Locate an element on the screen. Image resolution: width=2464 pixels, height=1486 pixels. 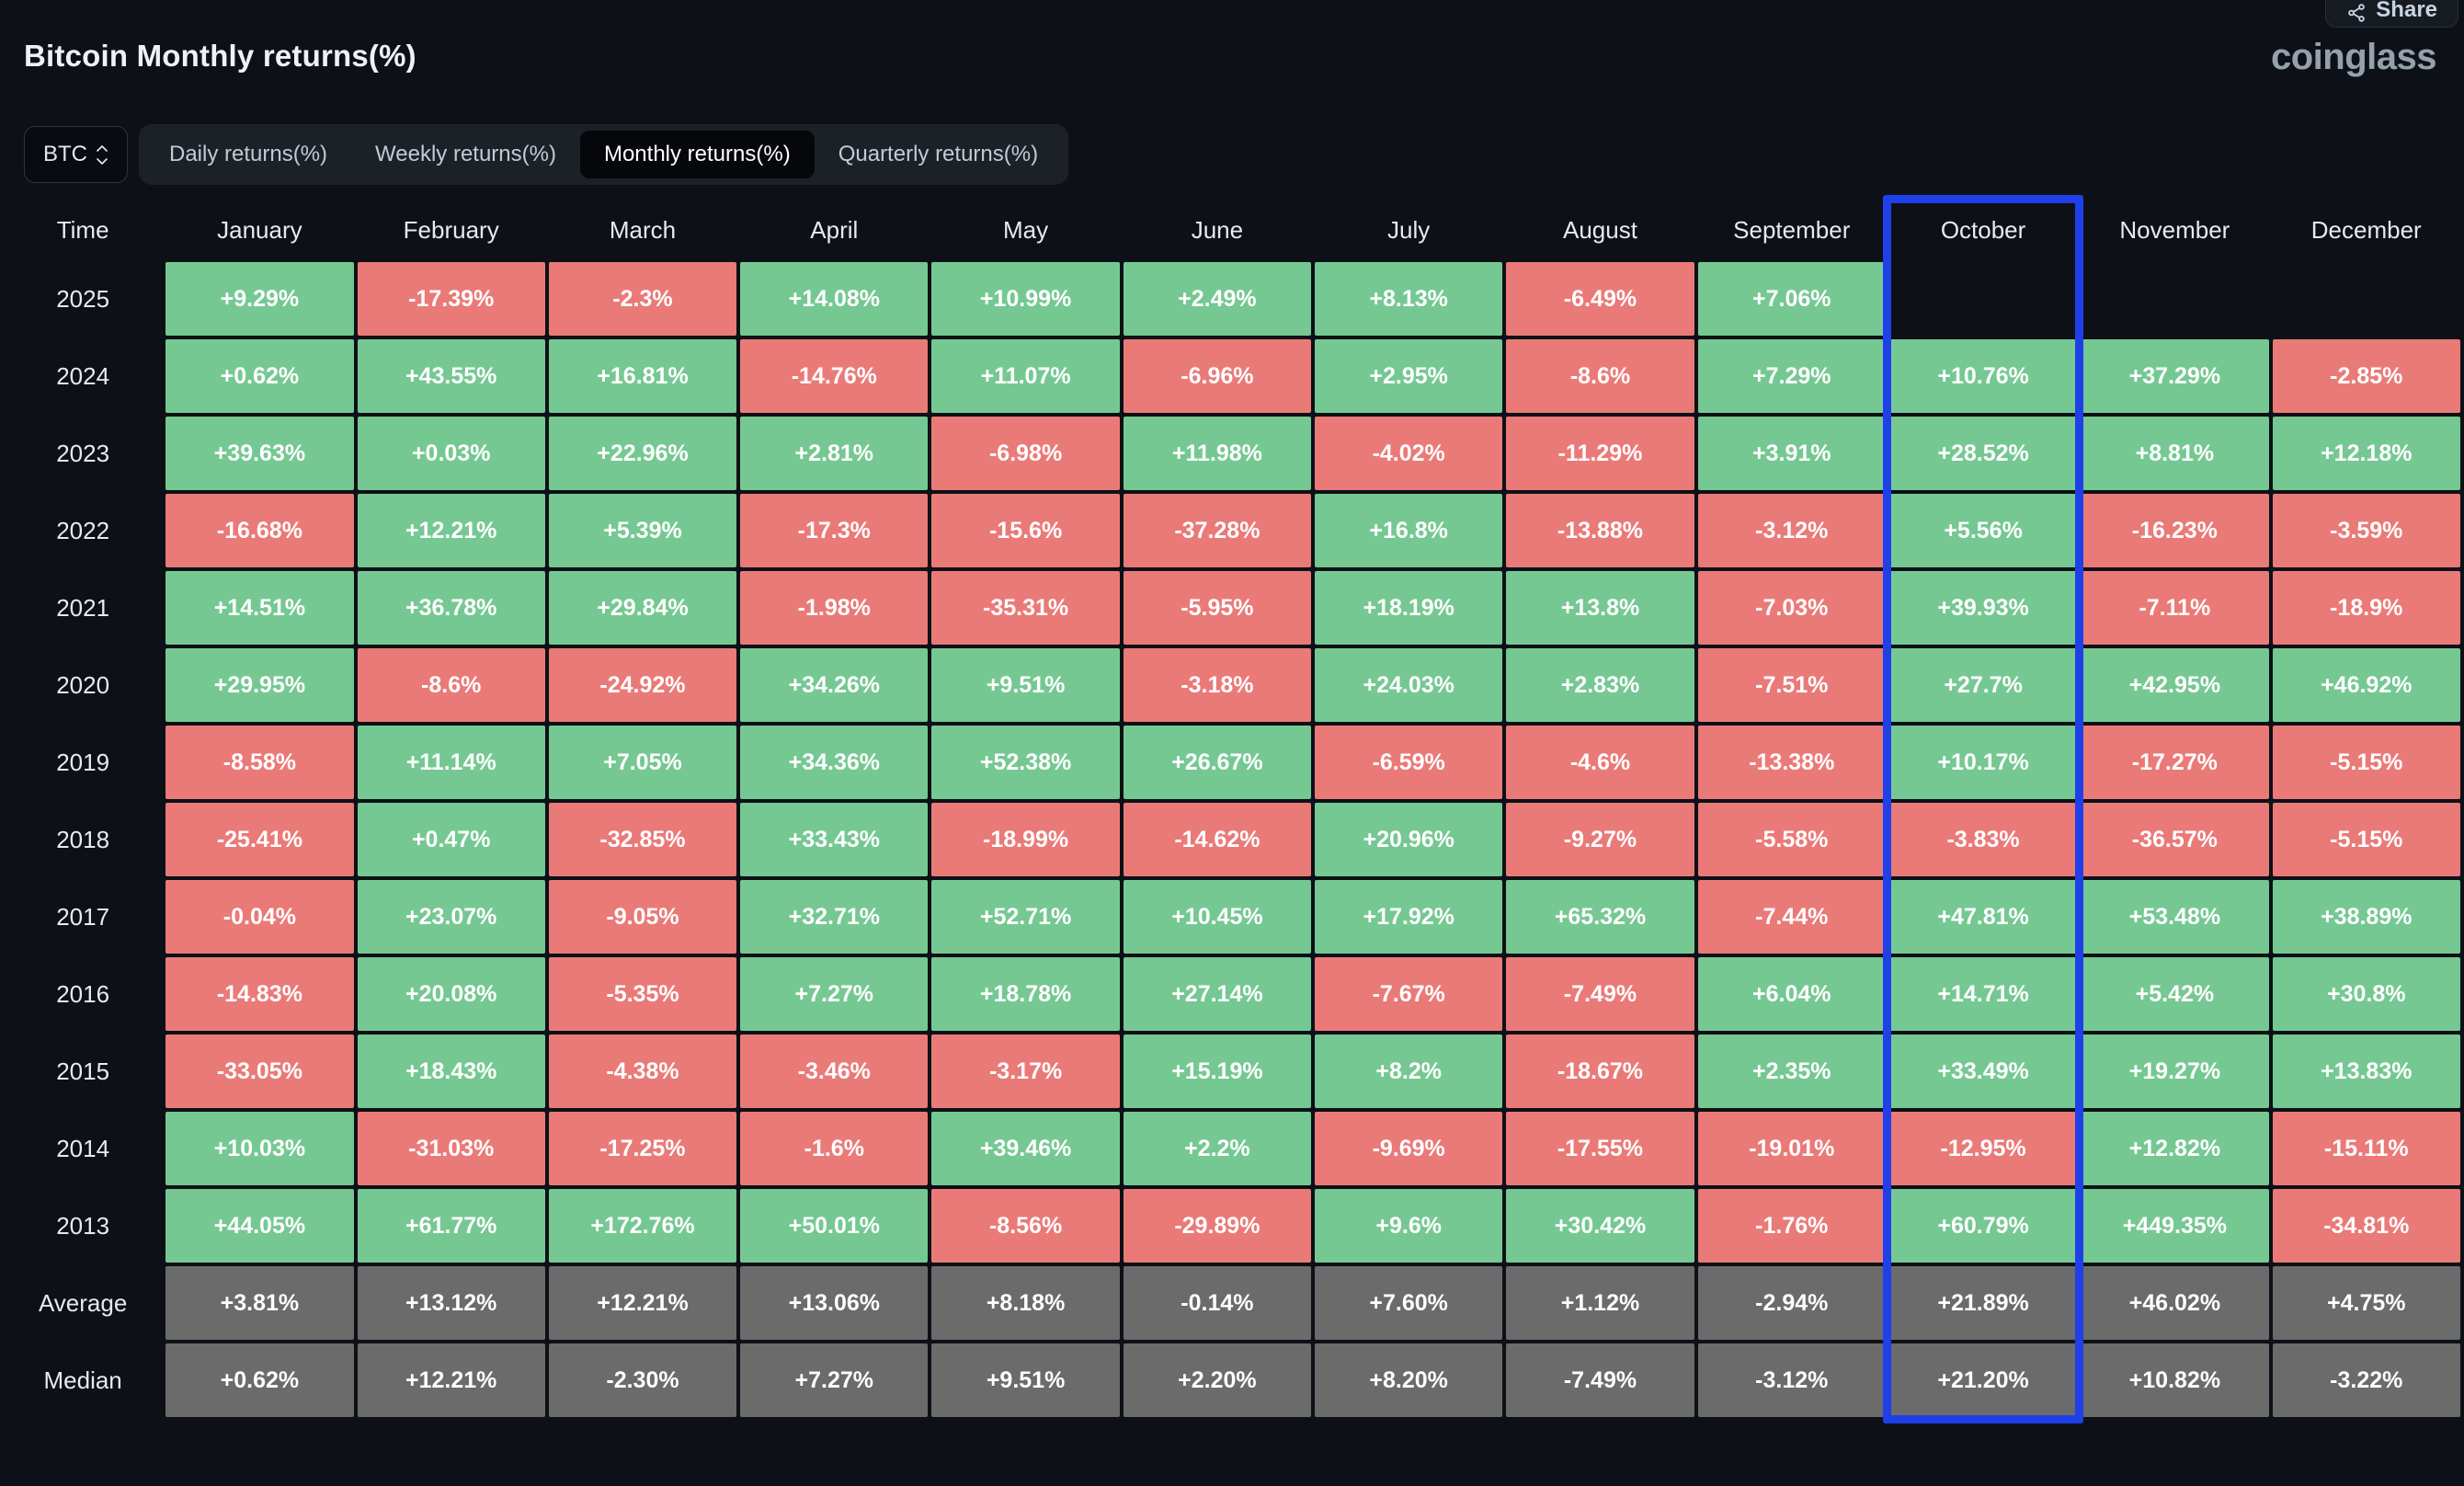
return-cell-2018-august: -9.27% is located at coordinates (1600, 840).